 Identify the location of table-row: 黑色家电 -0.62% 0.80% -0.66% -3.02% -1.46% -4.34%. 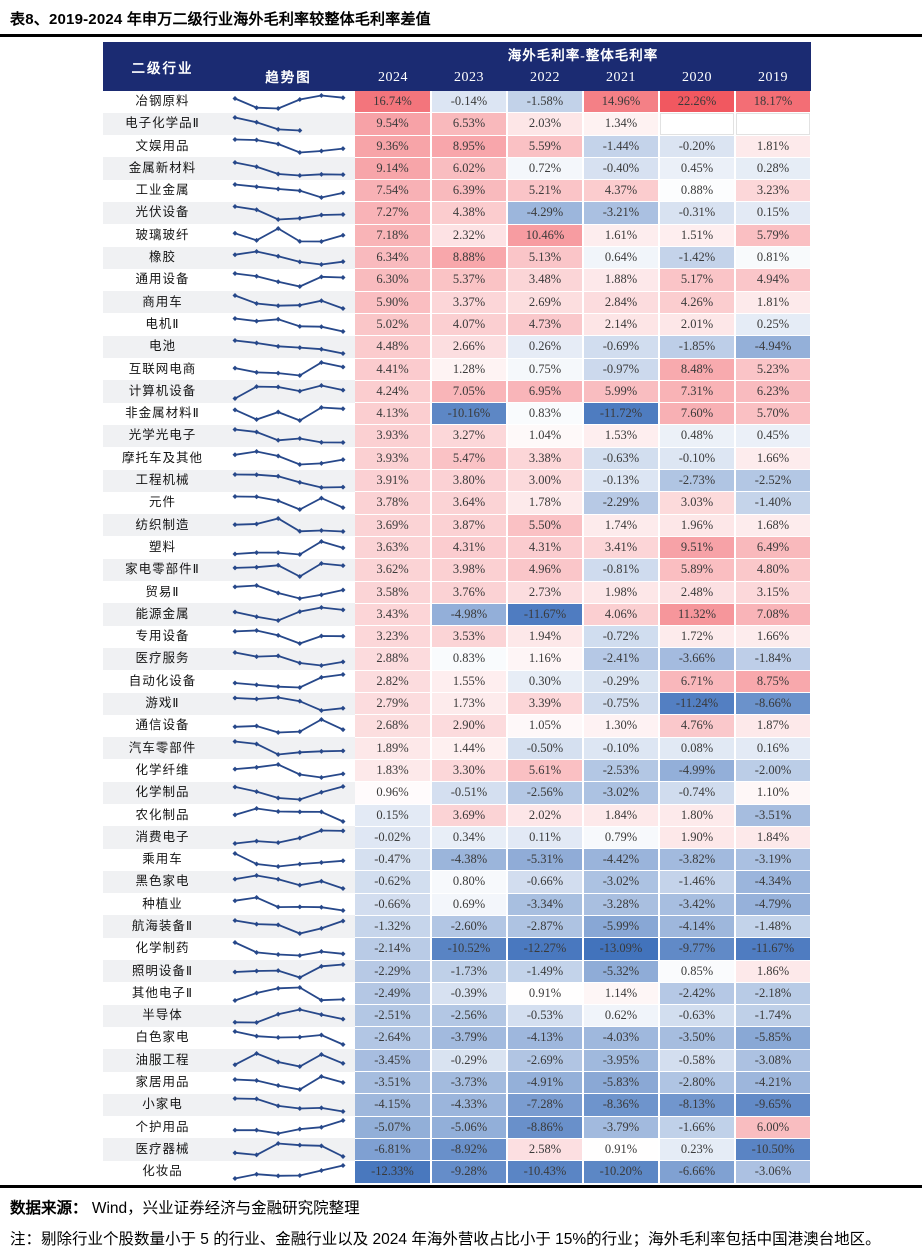
(458, 882).